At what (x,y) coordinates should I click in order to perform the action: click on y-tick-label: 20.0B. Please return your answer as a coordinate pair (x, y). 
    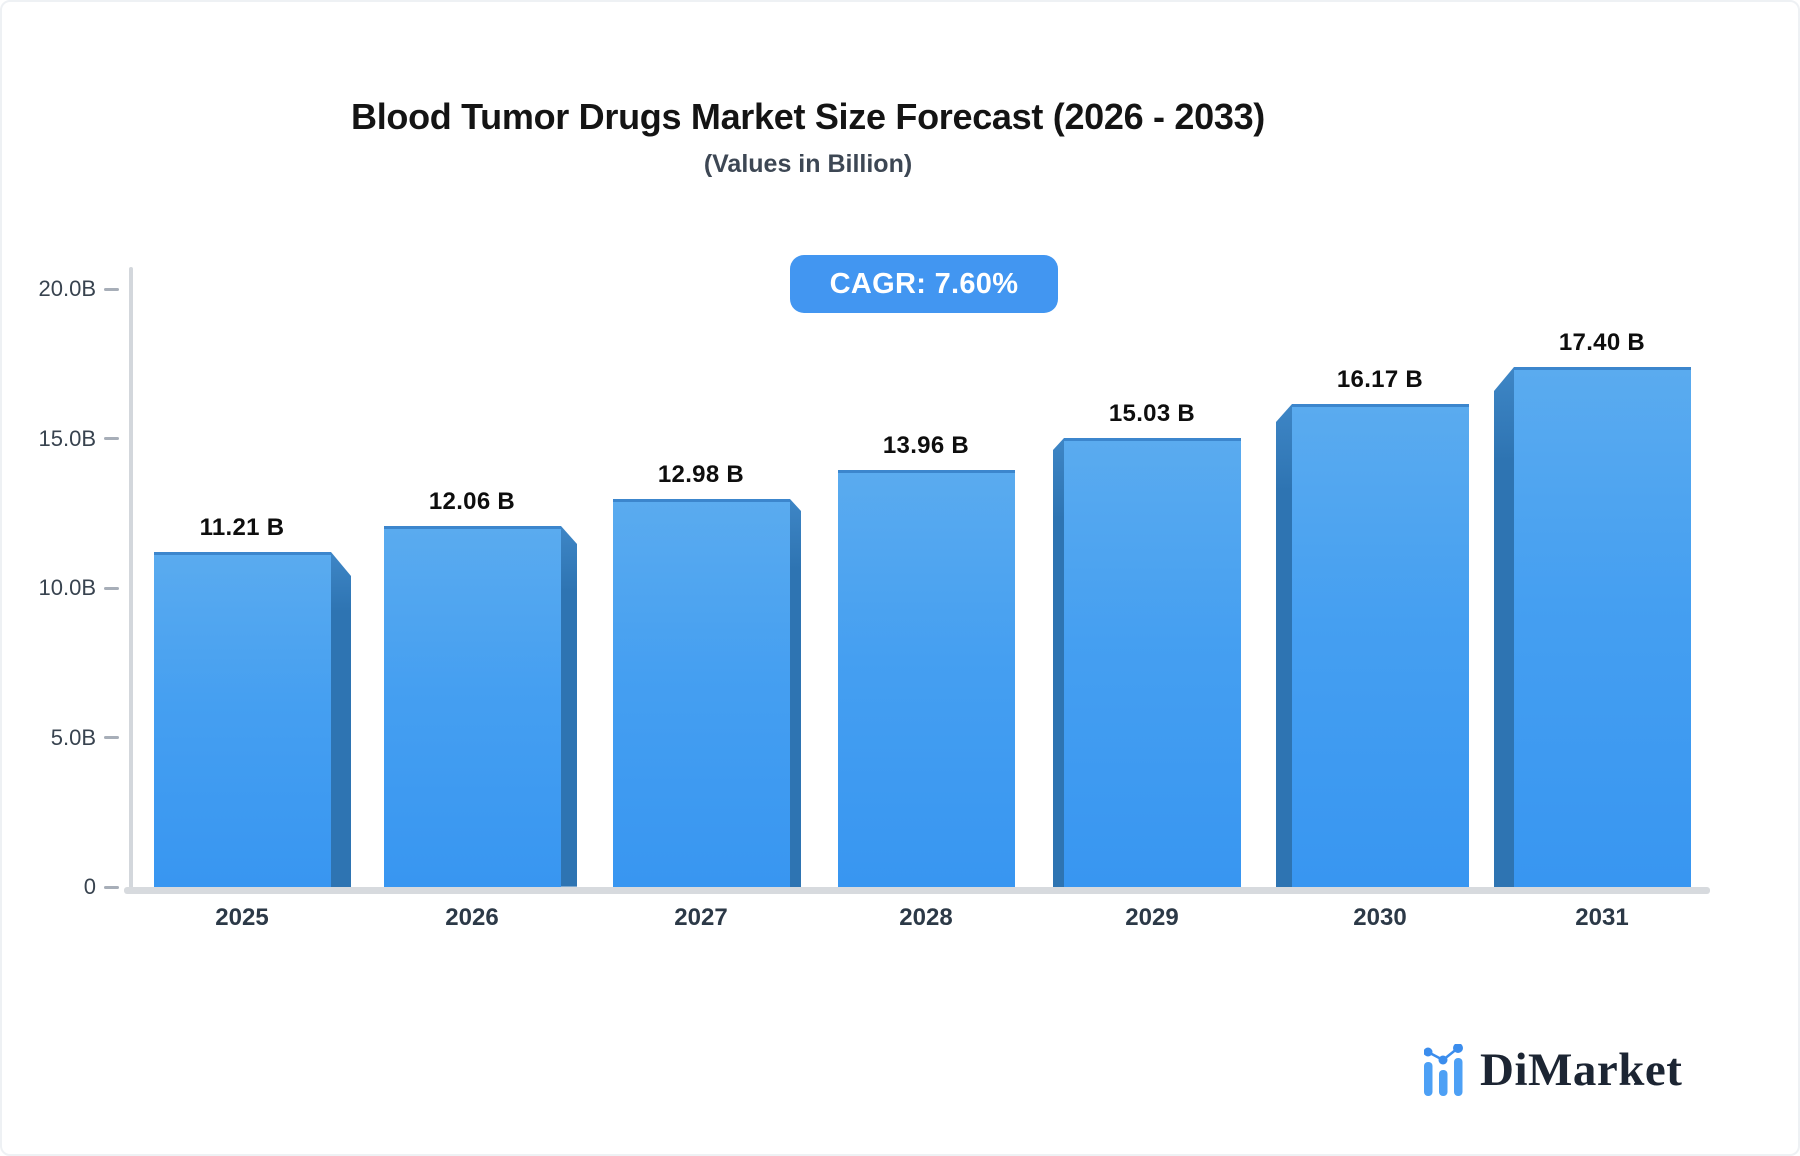
    Looking at the image, I should click on (67, 288).